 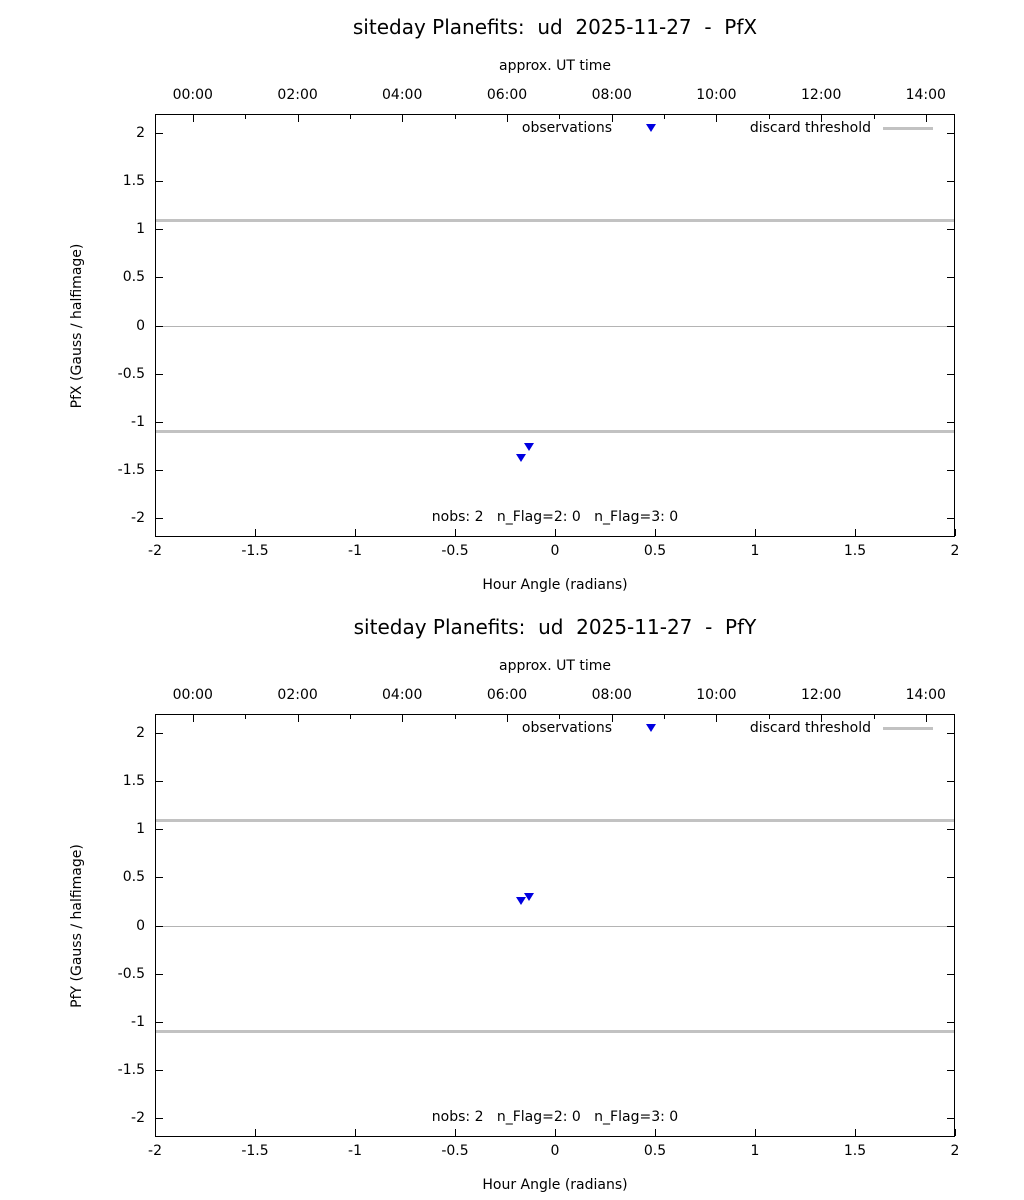 I want to click on chart-title: siteday Planefits: ud 2025-11-27 - PfX, so click(x=555, y=27).